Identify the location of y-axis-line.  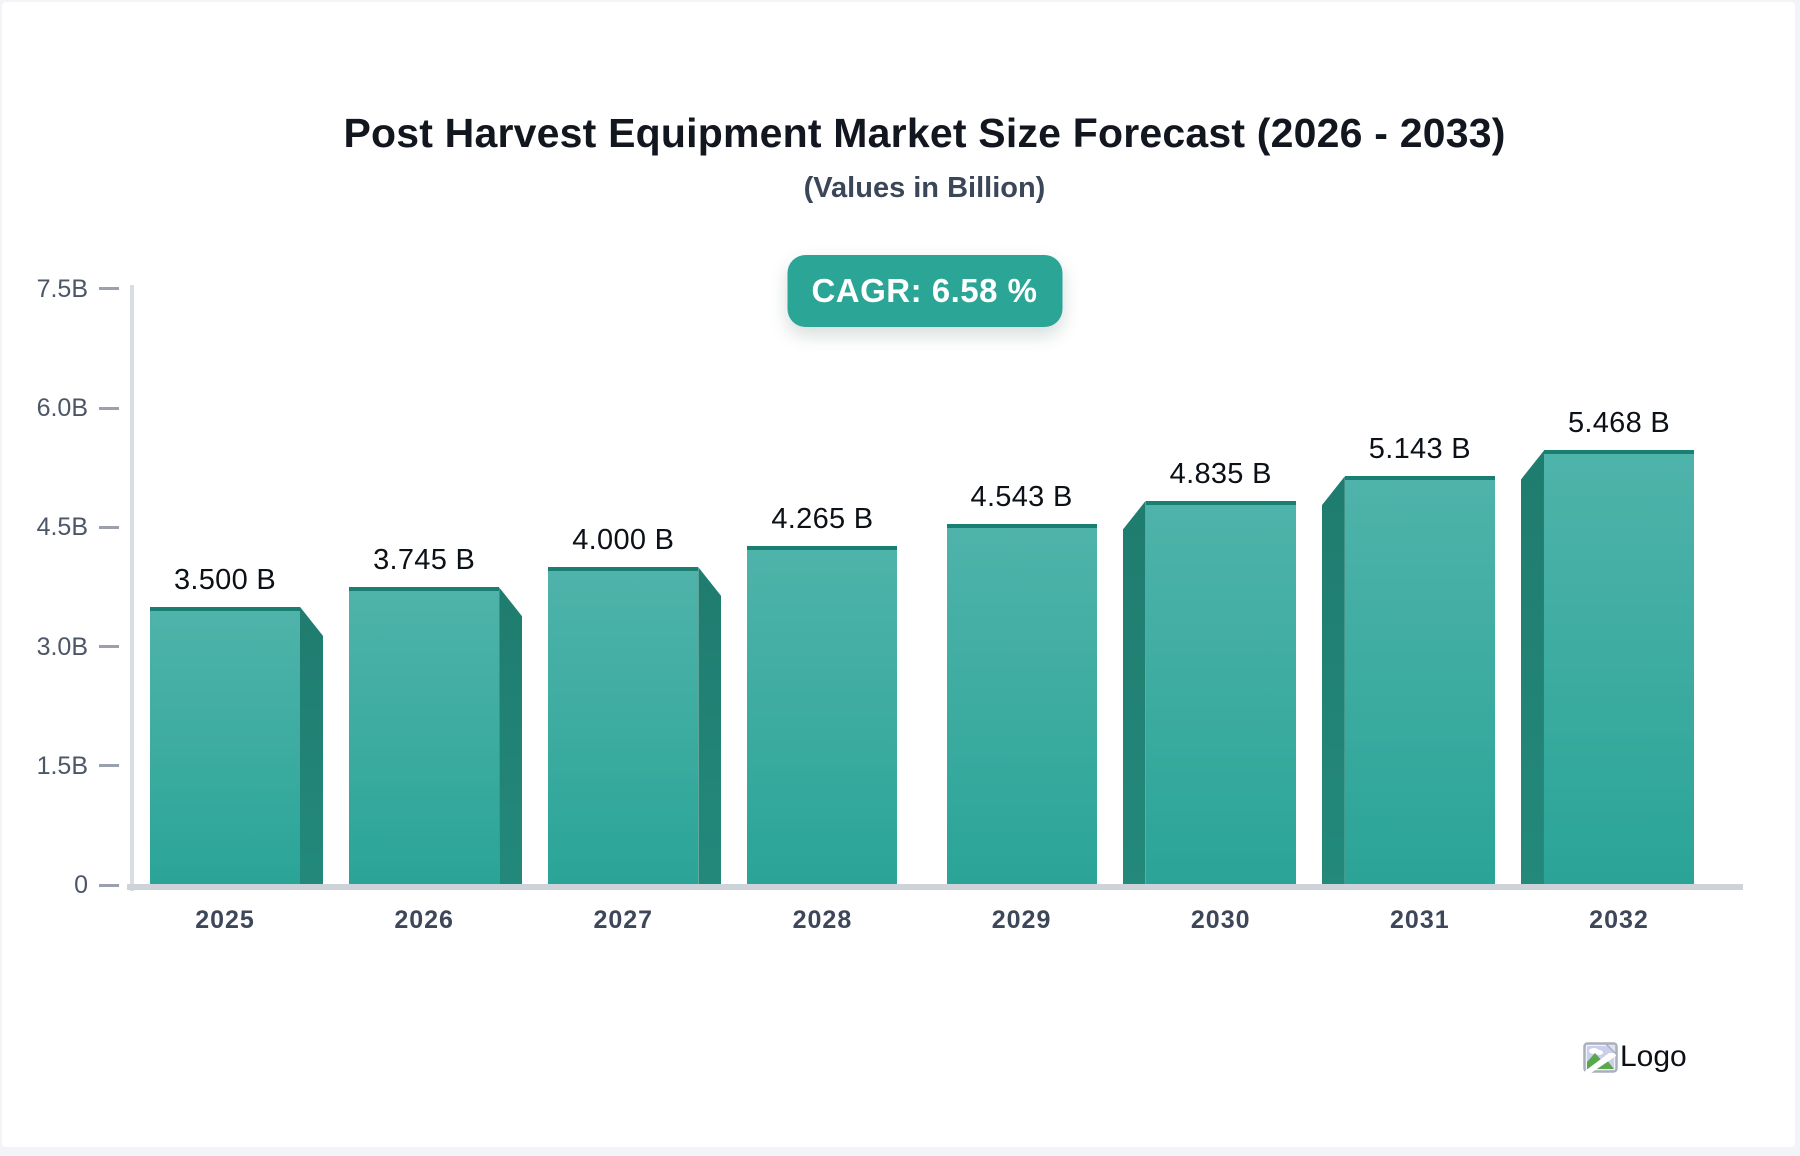
(132, 588).